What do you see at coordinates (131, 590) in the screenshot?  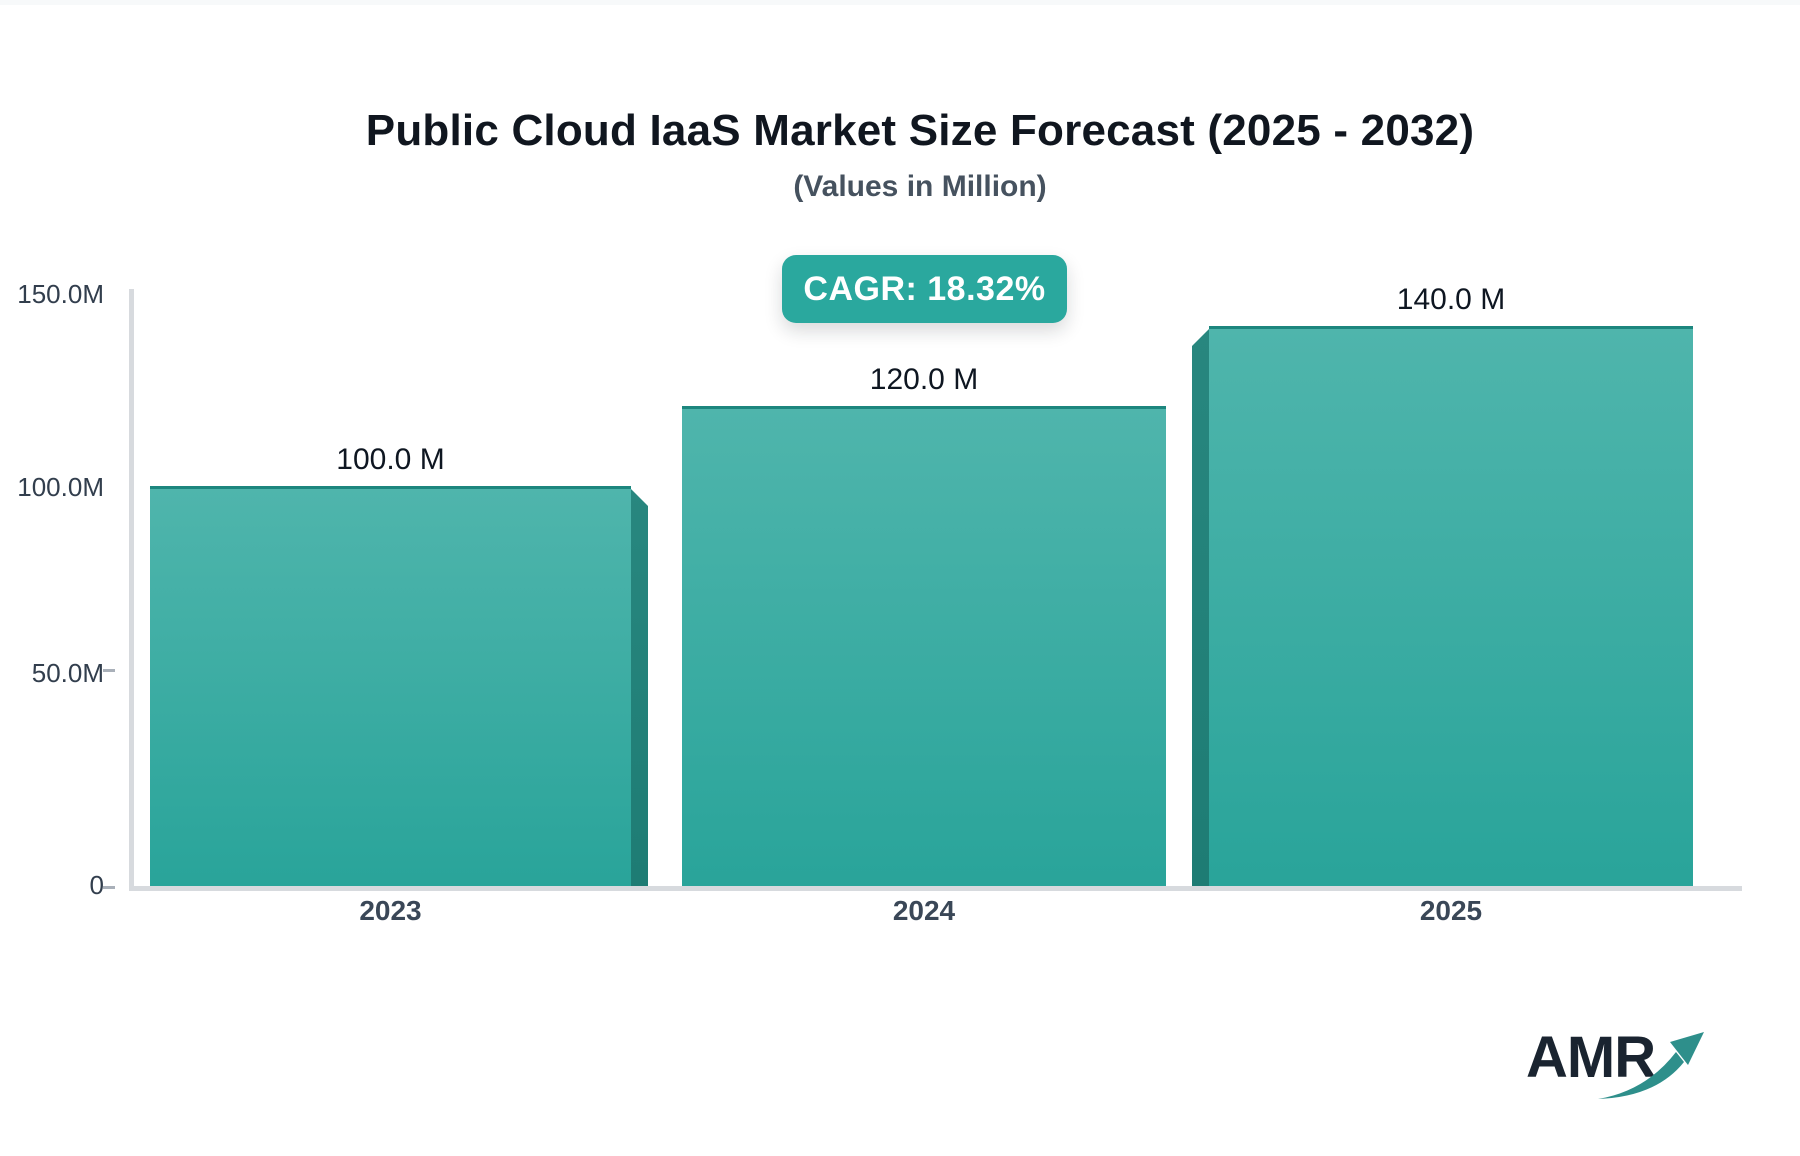 I see `y-axis-line` at bounding box center [131, 590].